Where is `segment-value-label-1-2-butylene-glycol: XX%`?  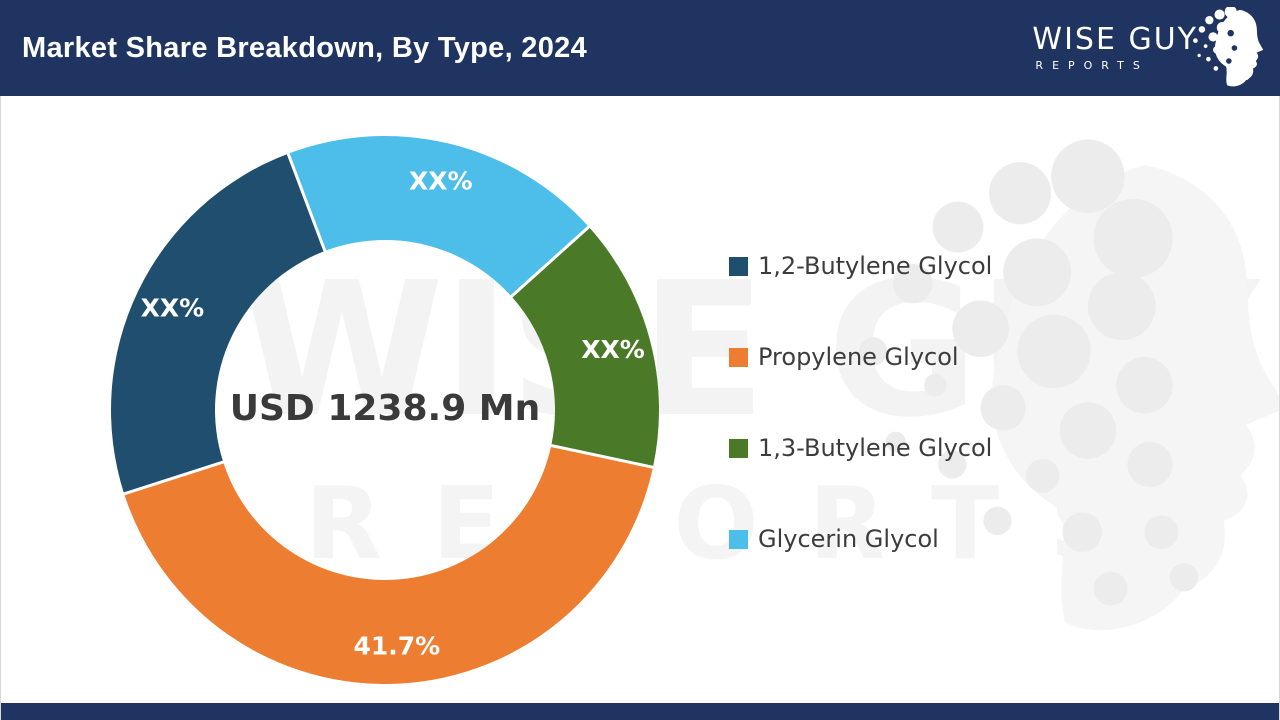 segment-value-label-1-2-butylene-glycol: XX% is located at coordinates (173, 308).